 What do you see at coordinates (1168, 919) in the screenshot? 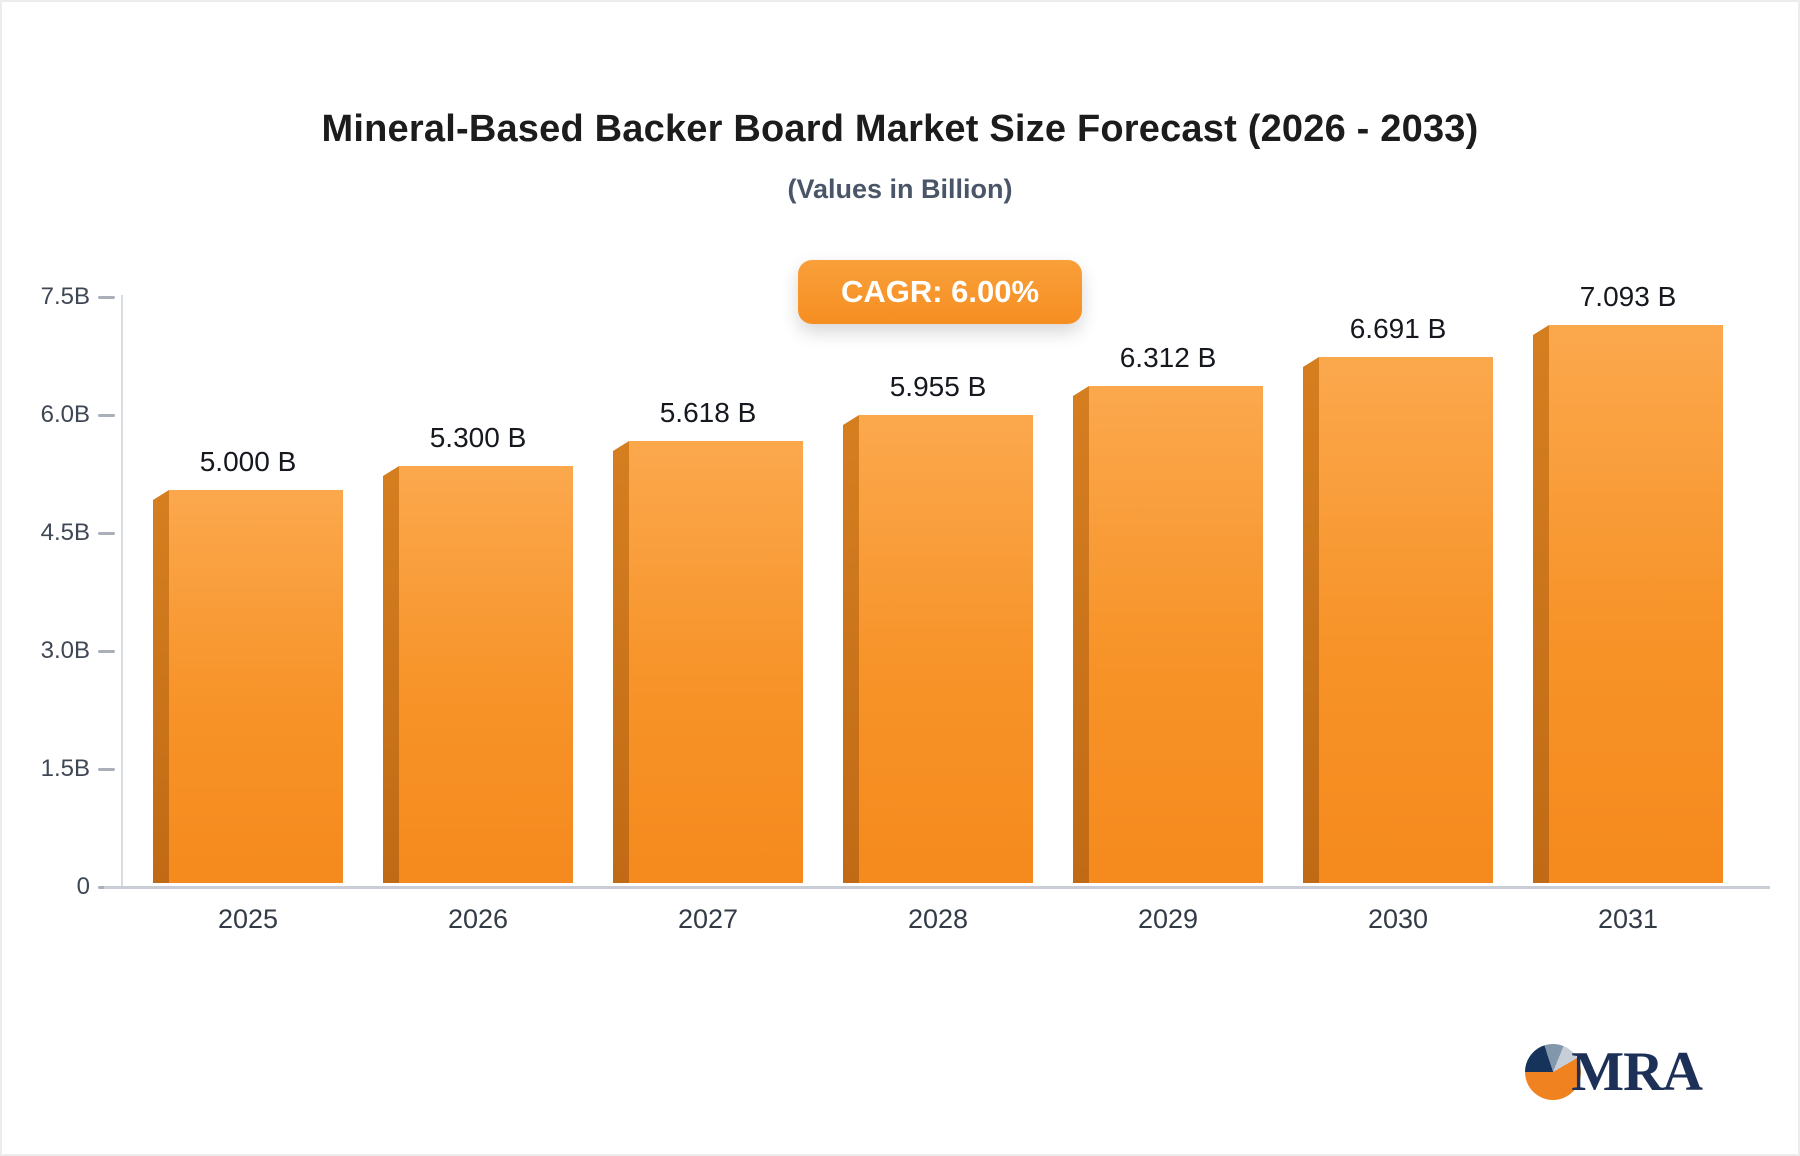
I see `x-axis-label: 2029` at bounding box center [1168, 919].